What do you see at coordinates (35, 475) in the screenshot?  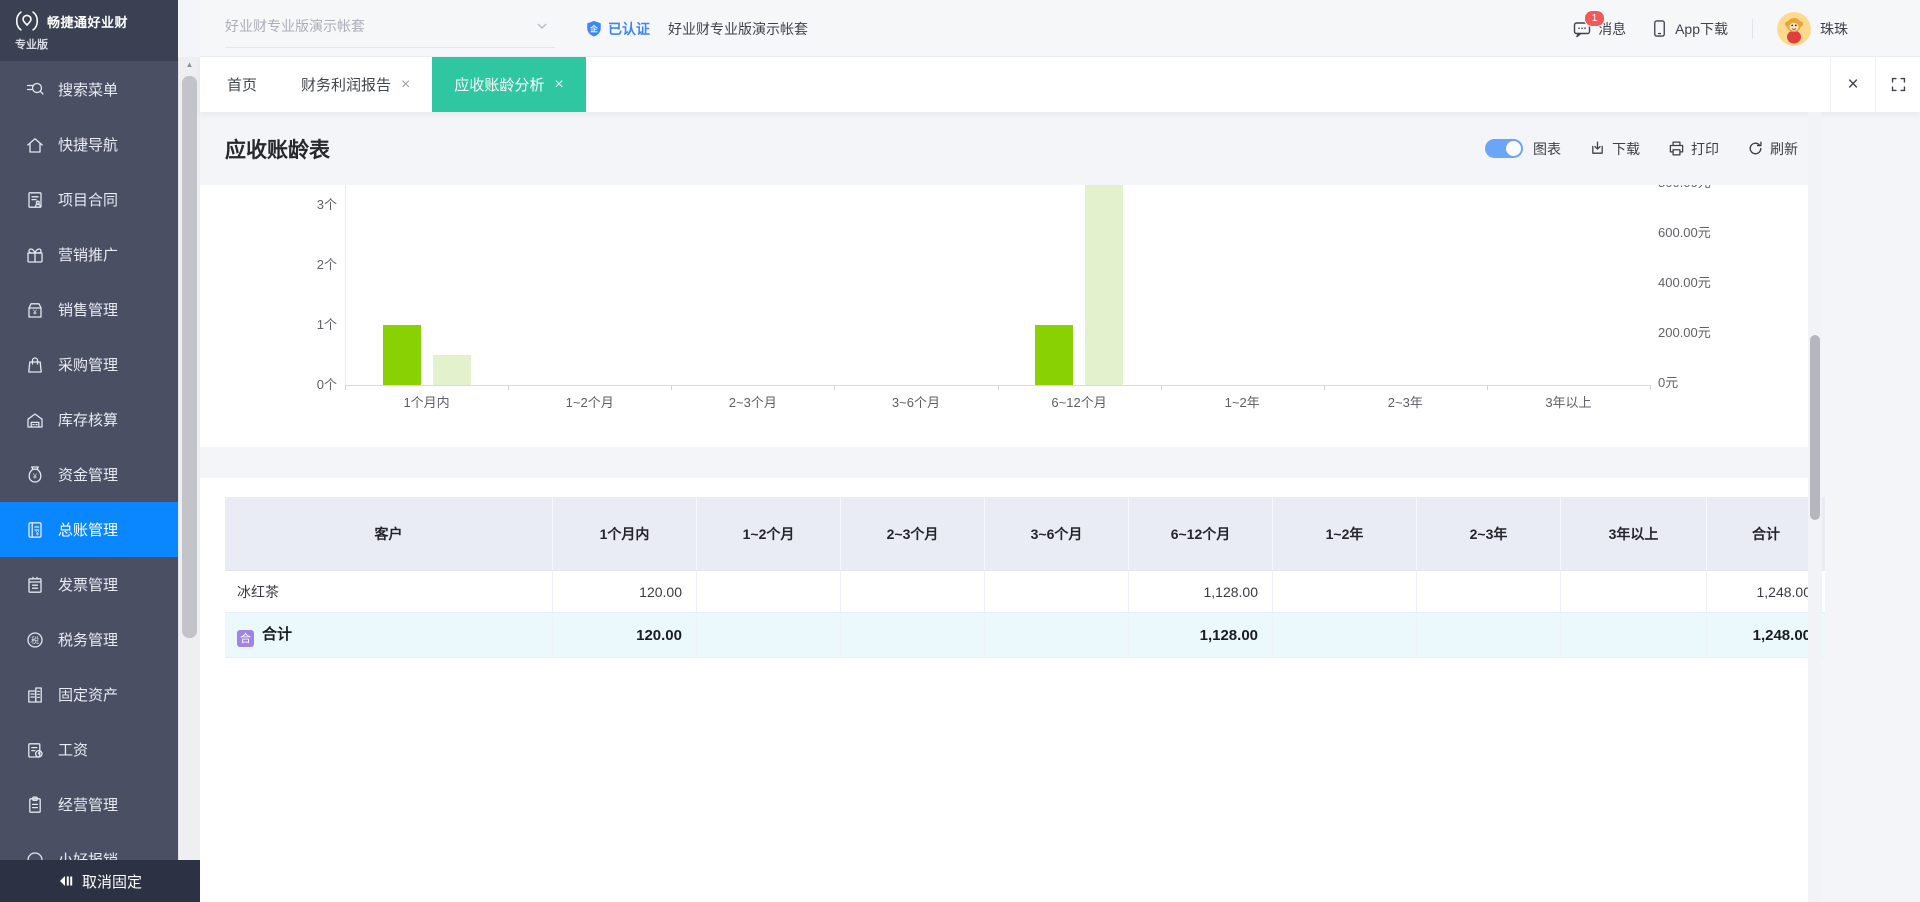 I see `moneybag-icon: ¥` at bounding box center [35, 475].